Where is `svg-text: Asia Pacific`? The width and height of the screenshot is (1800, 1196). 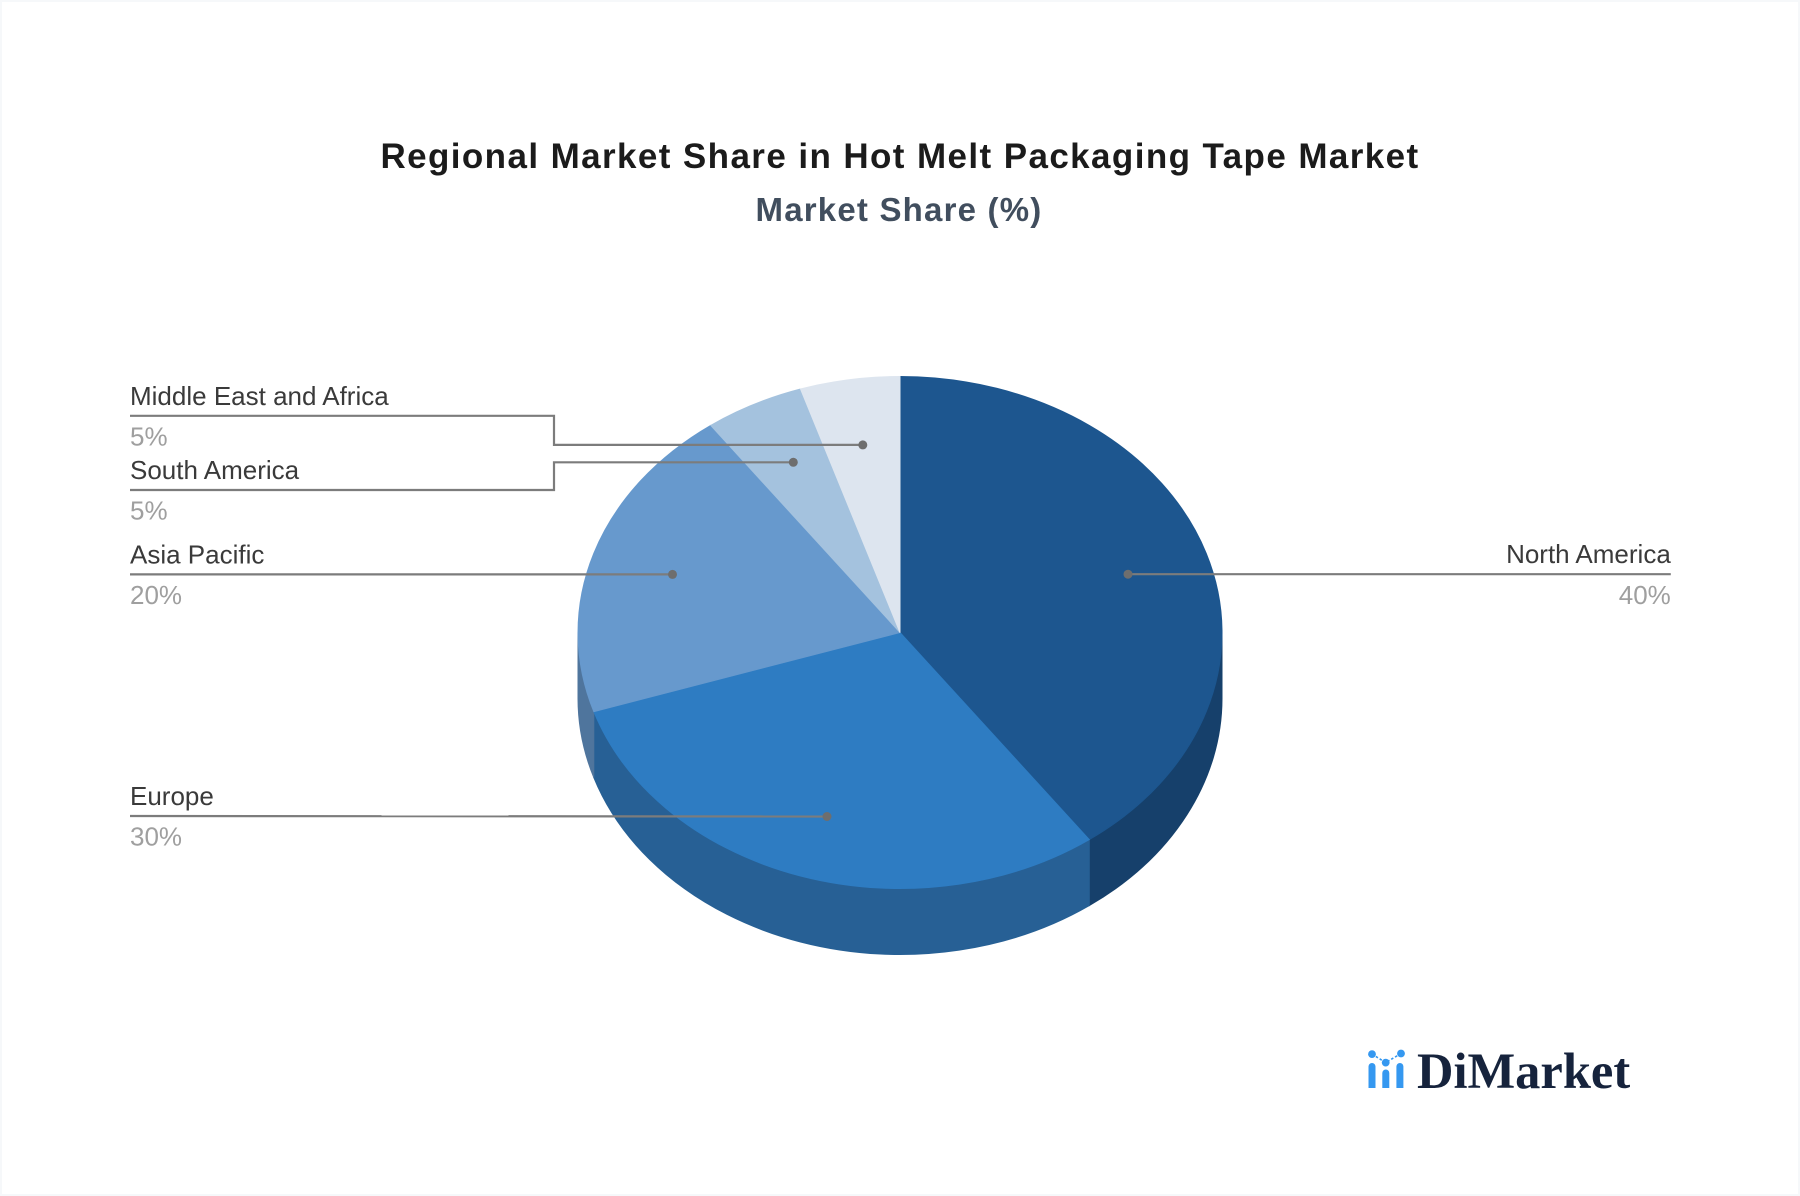
svg-text: Asia Pacific is located at coordinates (197, 554).